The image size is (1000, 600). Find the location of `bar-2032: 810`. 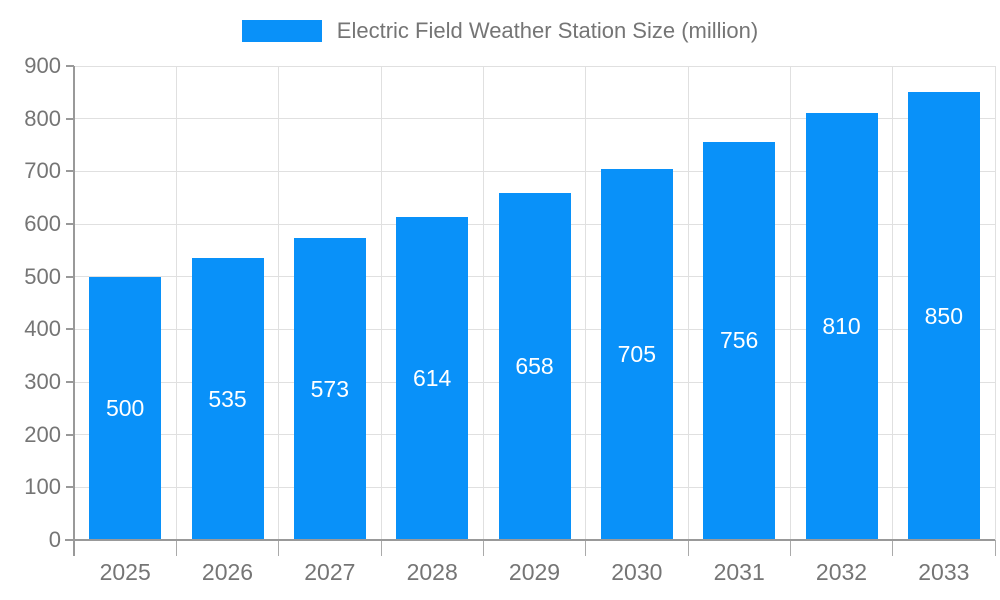

bar-2032: 810 is located at coordinates (841, 326).